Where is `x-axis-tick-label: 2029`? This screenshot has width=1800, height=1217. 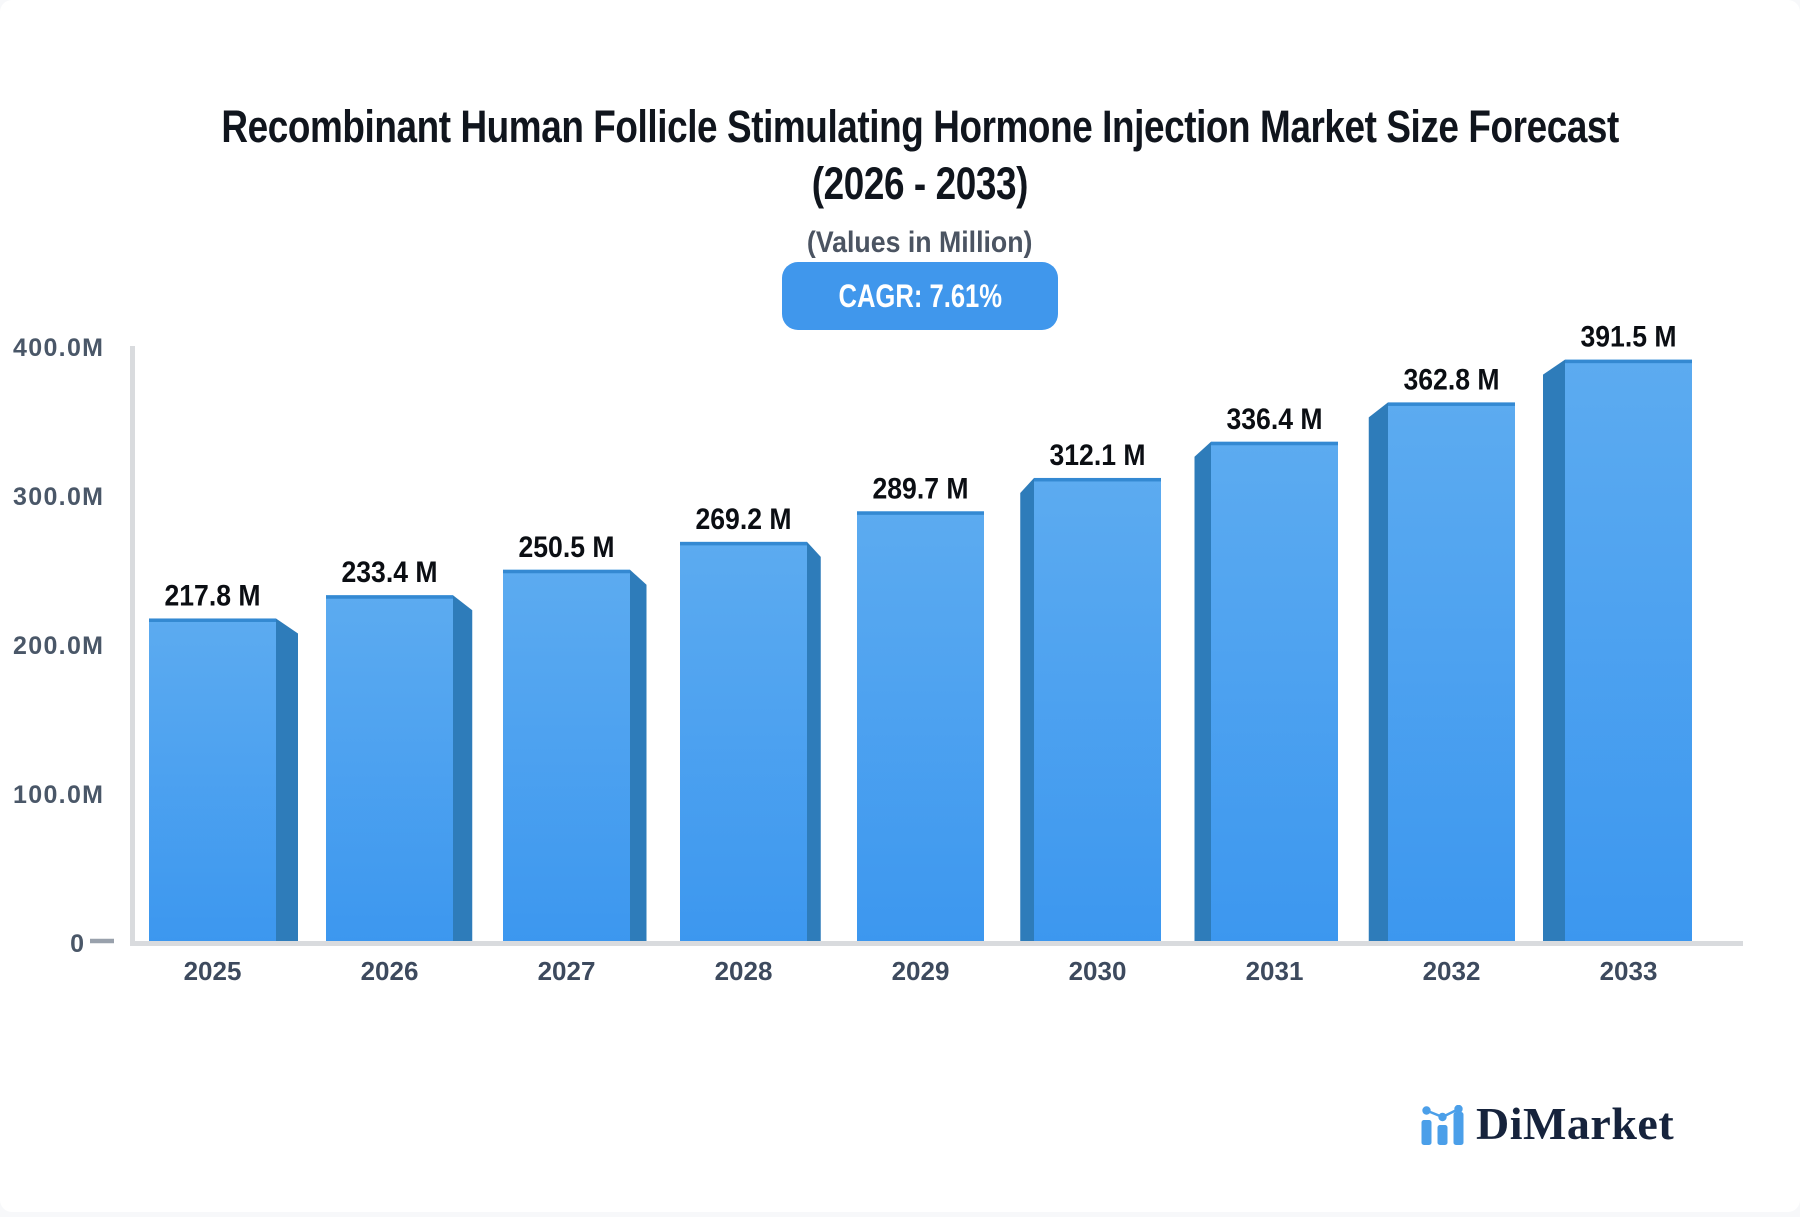
x-axis-tick-label: 2029 is located at coordinates (921, 971).